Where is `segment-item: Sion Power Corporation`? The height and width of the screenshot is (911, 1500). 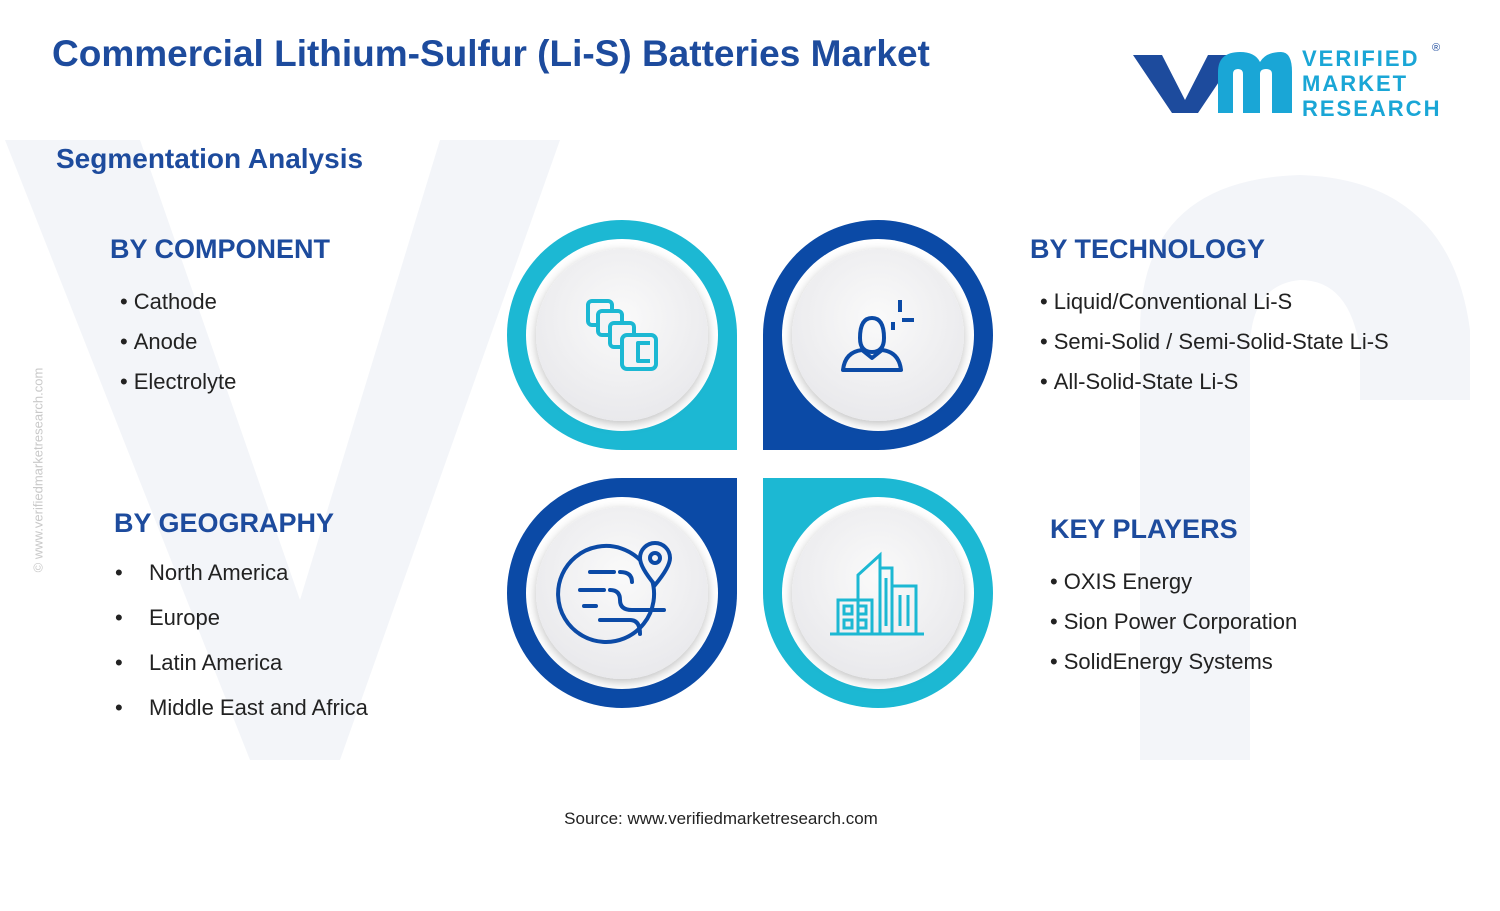 segment-item: Sion Power Corporation is located at coordinates (1174, 622).